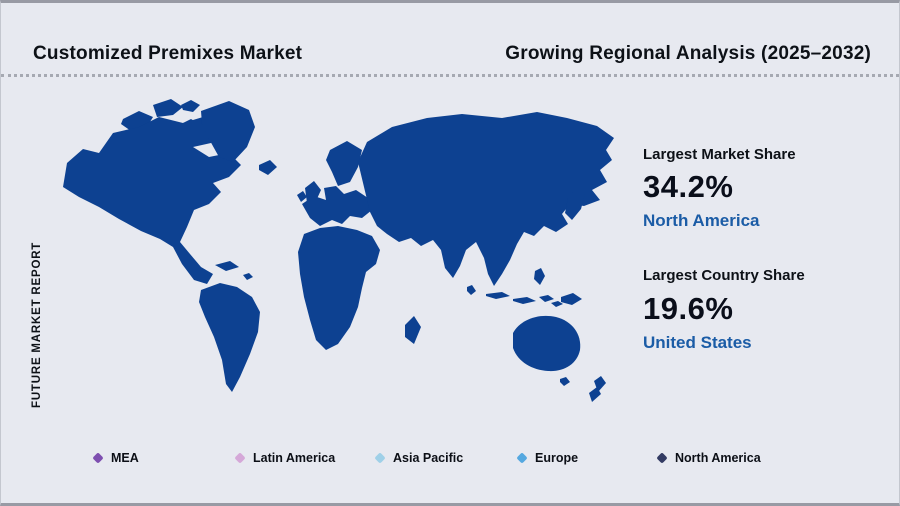  Describe the element at coordinates (294, 458) in the screenshot. I see `legend-label: Latin America` at that location.